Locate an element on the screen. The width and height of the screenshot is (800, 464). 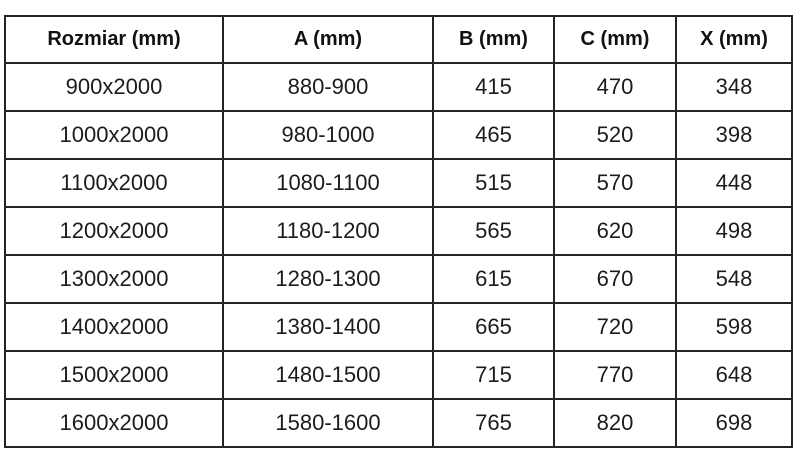
cell-rozmiar: 1600x2000 is located at coordinates (114, 423).